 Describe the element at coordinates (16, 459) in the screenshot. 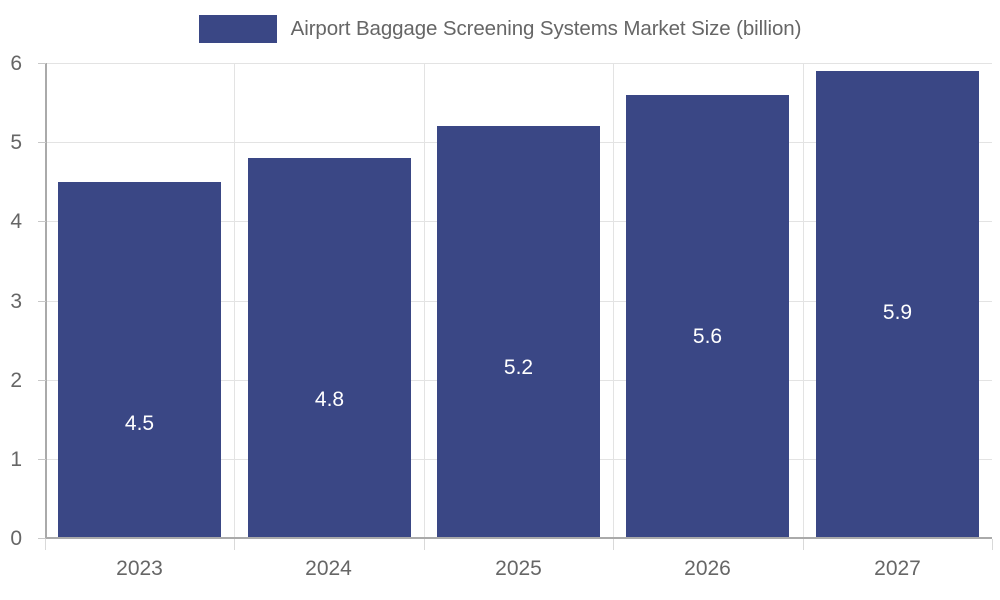

I see `y-tick-label-1: 1` at that location.